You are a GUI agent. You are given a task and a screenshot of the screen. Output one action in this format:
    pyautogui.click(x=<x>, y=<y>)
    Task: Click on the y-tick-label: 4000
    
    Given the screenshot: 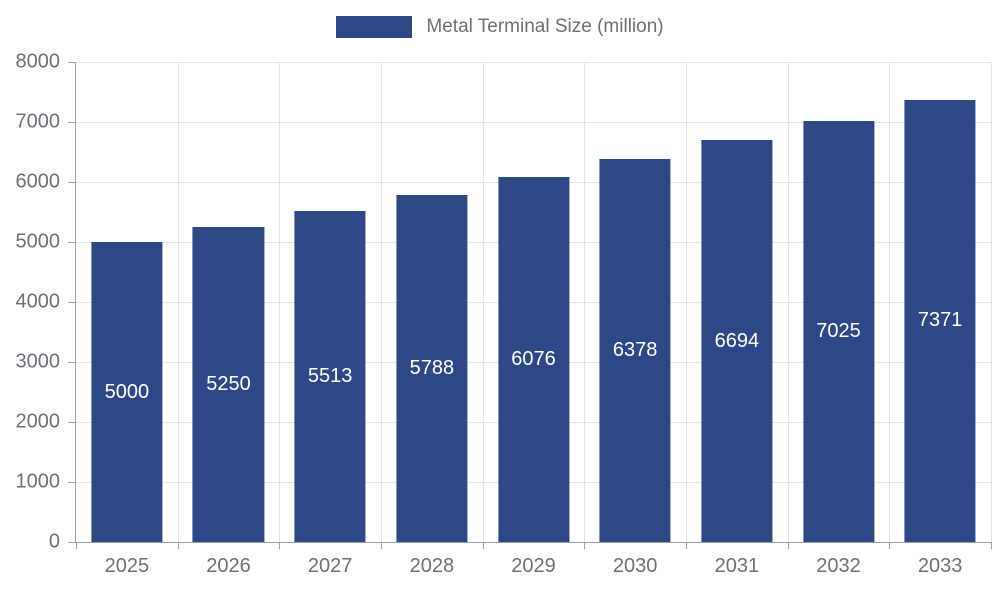 What is the action you would take?
    pyautogui.click(x=38, y=301)
    